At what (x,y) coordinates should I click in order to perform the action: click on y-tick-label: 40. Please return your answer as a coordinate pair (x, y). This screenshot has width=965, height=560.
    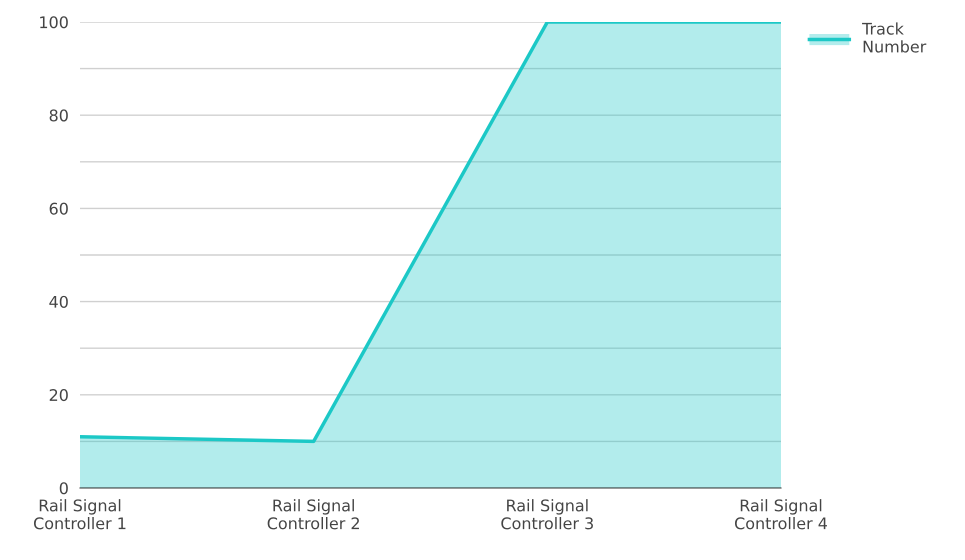
    Looking at the image, I should click on (58, 302).